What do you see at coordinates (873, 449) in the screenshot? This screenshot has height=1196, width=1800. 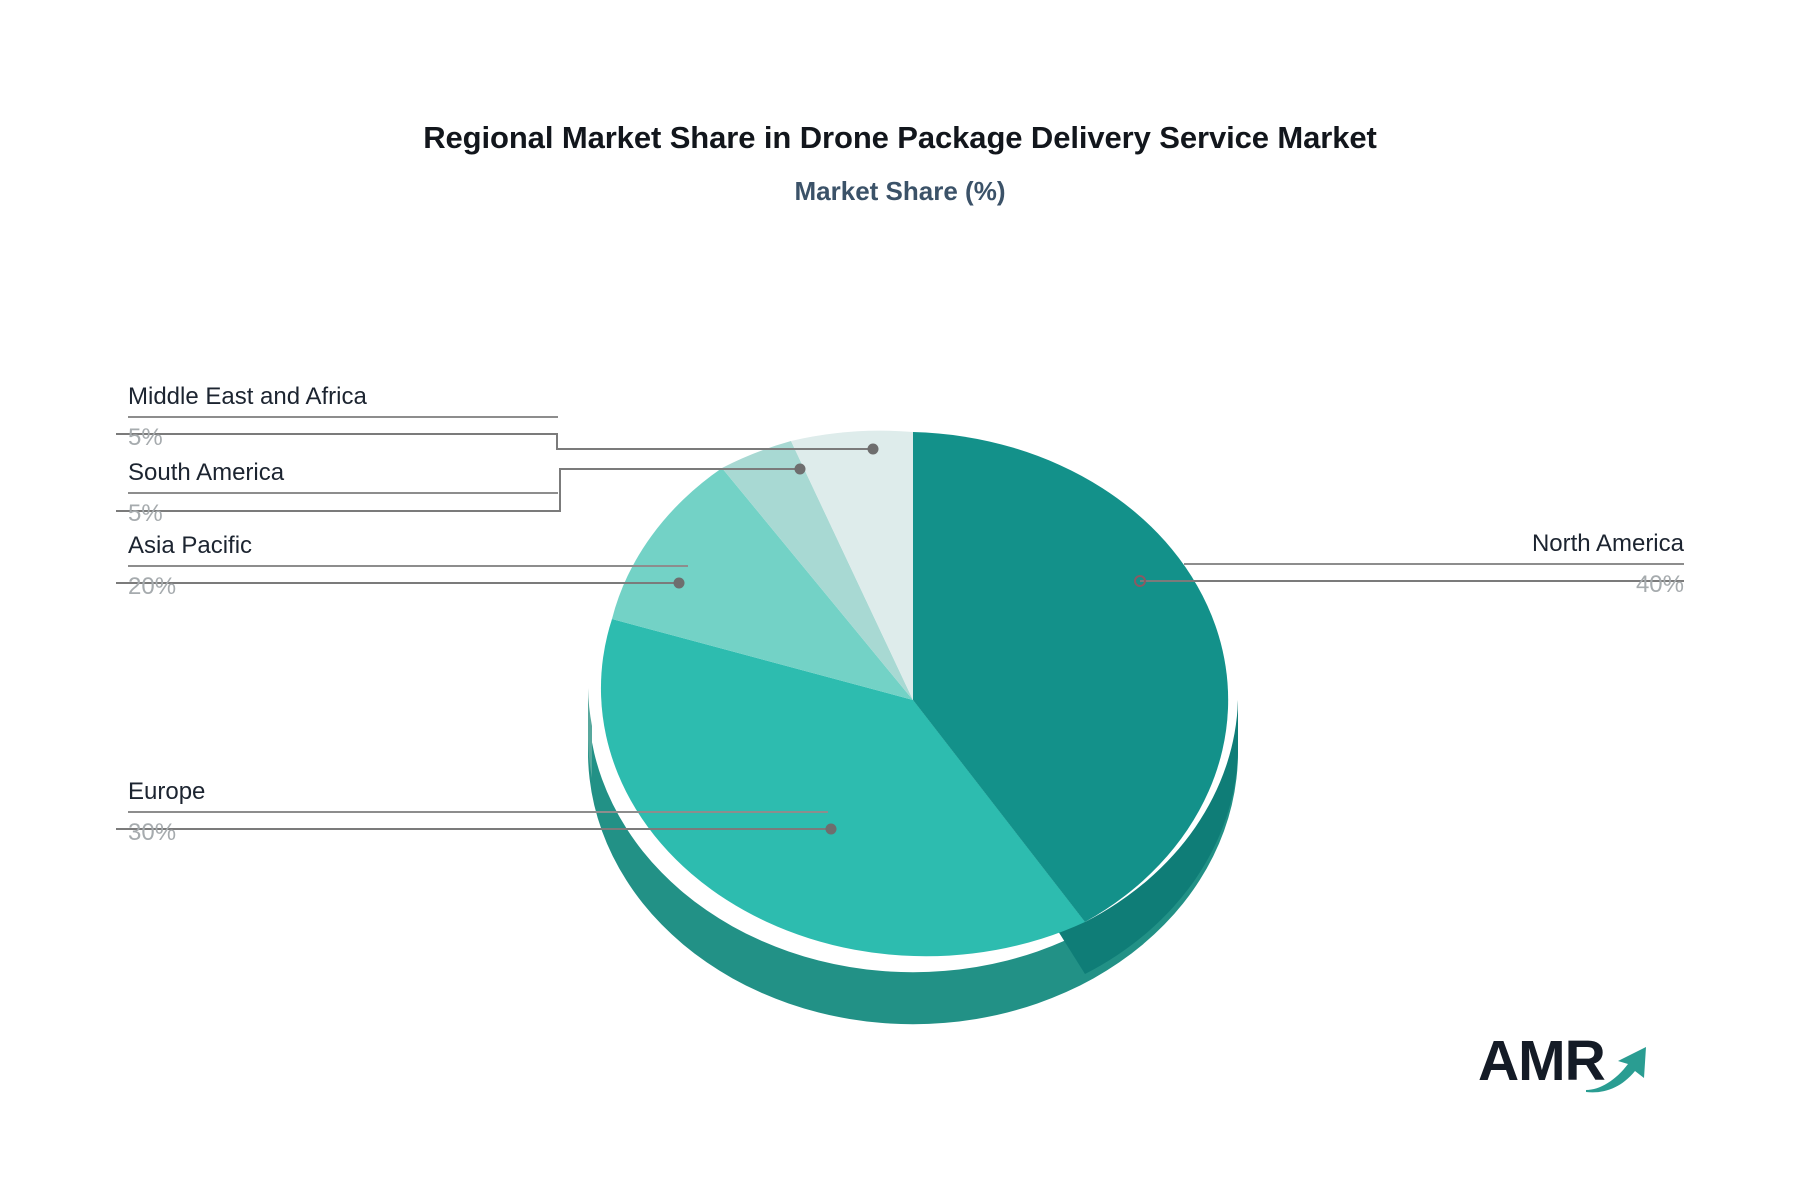 I see `leader-dot-middle-east-and-africa` at bounding box center [873, 449].